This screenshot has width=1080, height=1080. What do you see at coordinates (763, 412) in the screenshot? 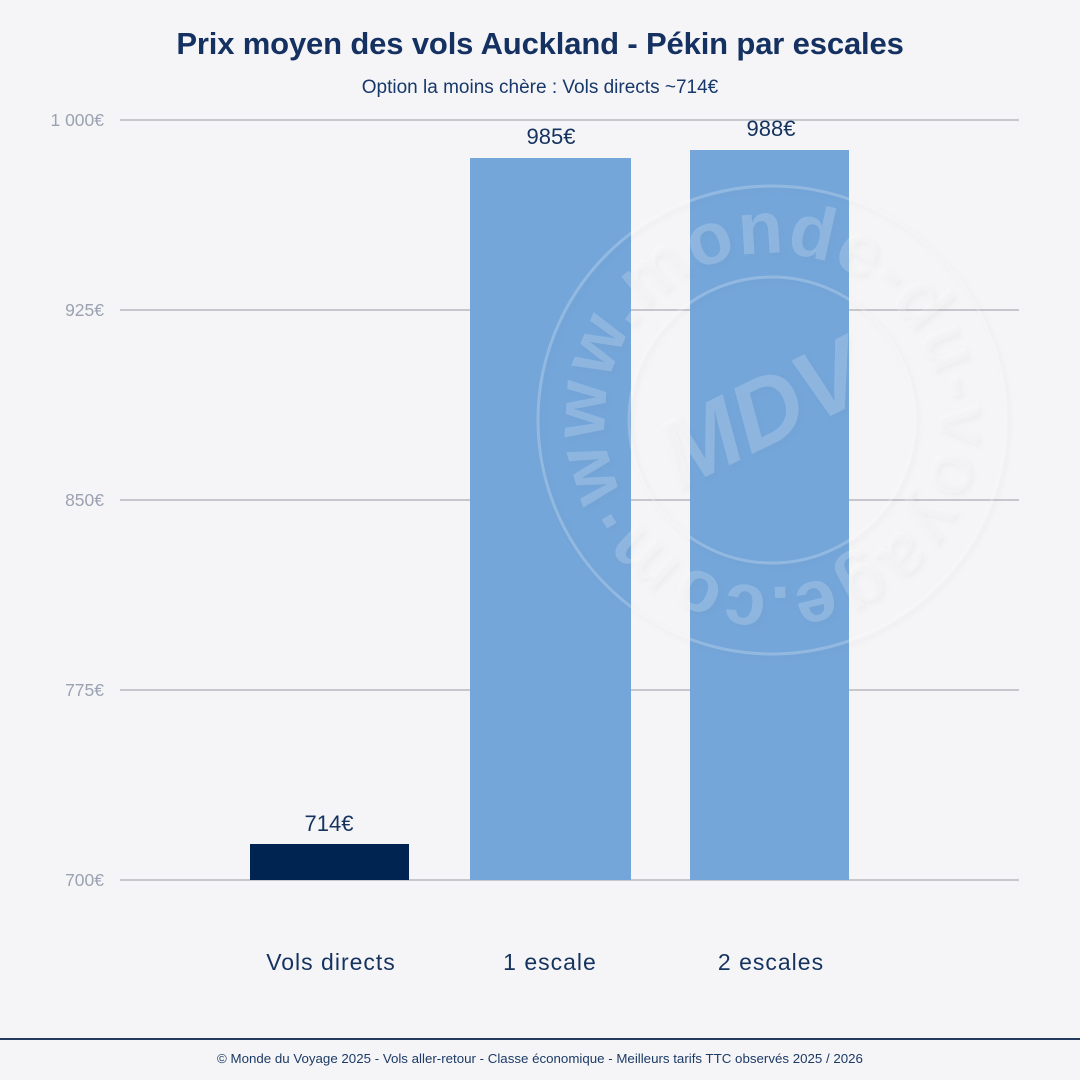
I see `svg-text: MDV` at bounding box center [763, 412].